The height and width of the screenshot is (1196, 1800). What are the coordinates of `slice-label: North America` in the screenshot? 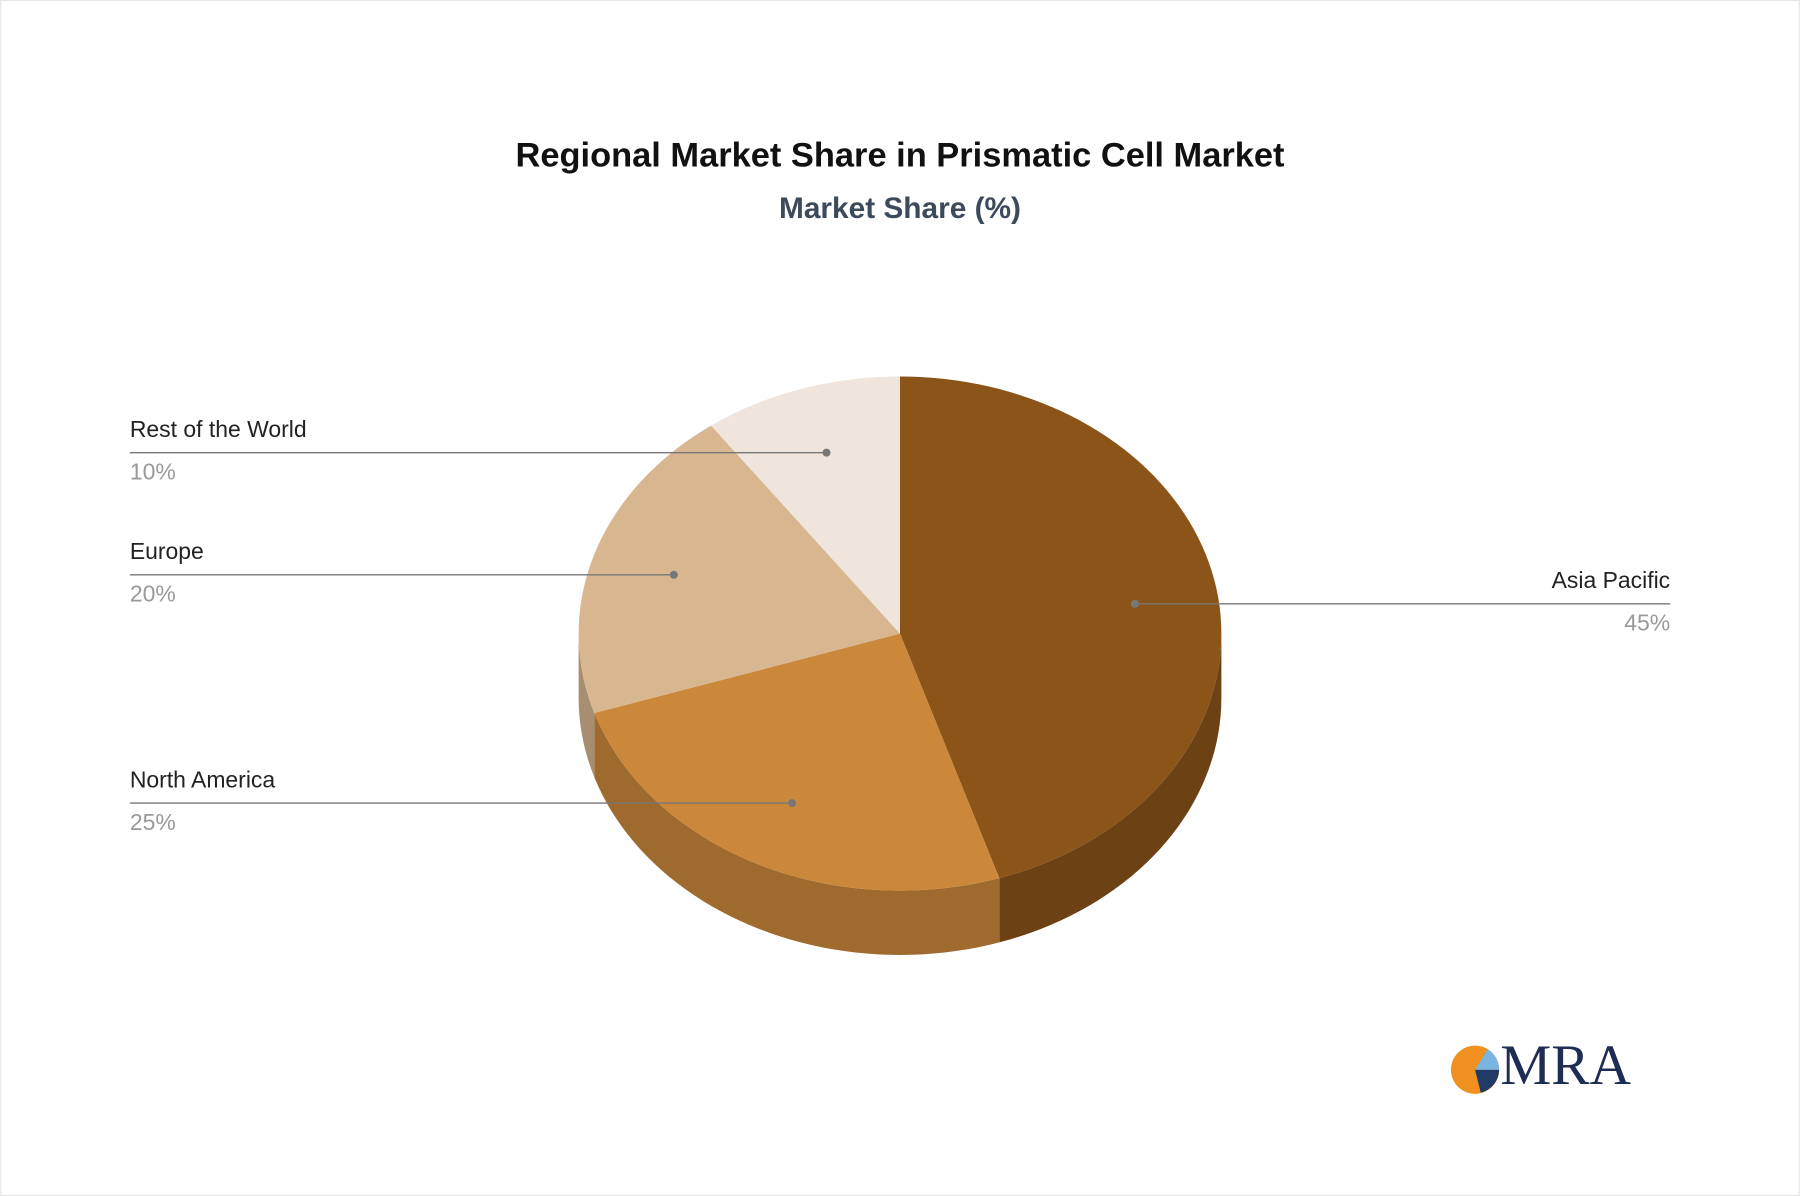 It's located at (203, 779).